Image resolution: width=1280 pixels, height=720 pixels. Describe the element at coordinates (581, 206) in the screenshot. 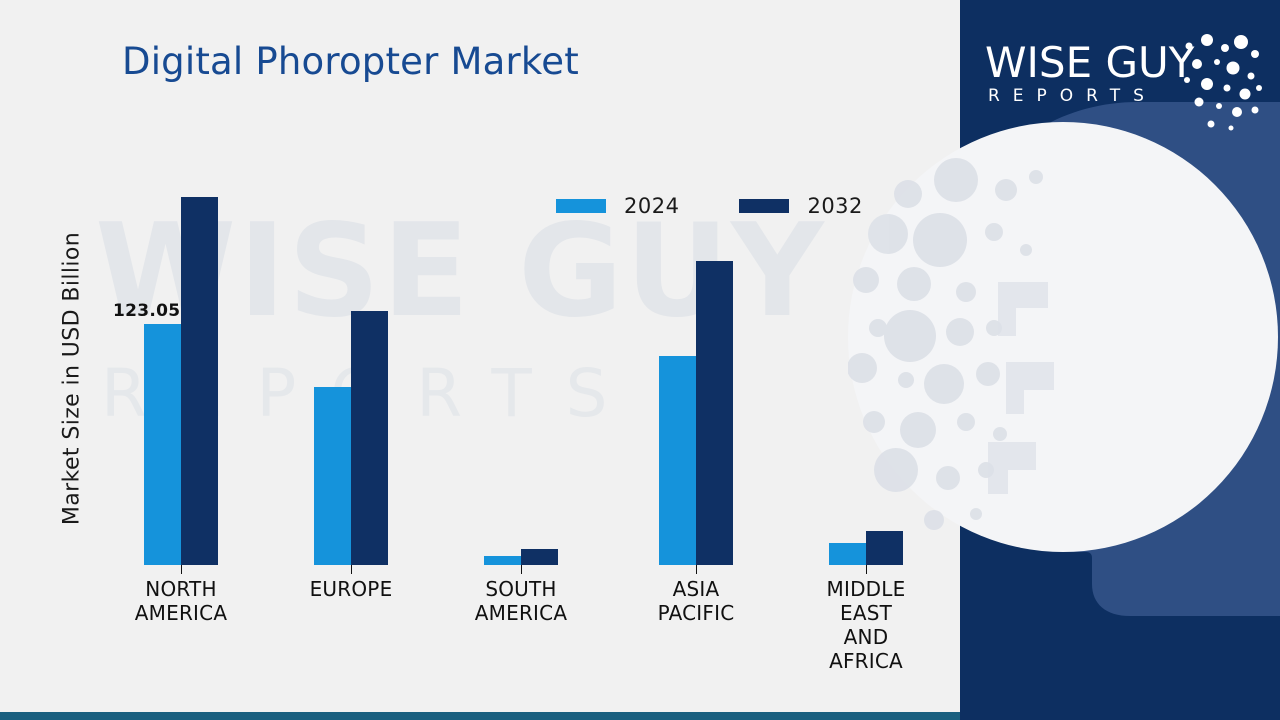

I see `legend-swatch-2024` at that location.